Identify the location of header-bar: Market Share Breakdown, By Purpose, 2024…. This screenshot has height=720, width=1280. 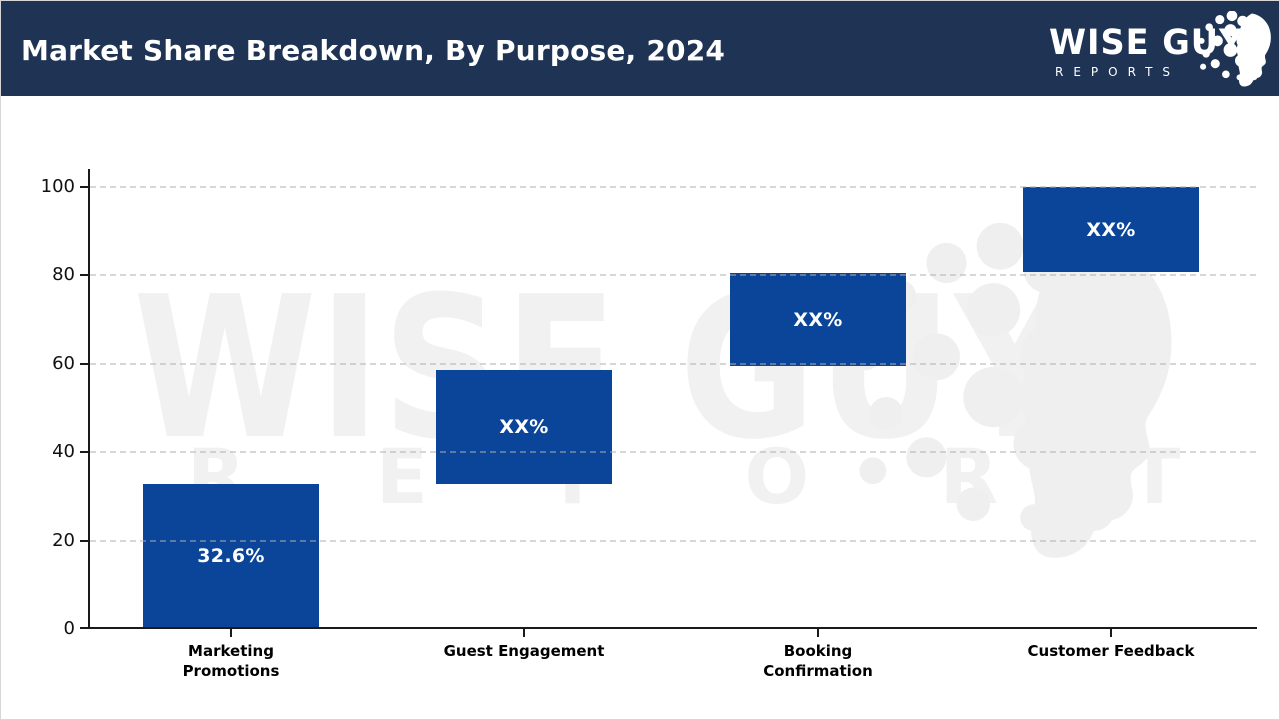
(640, 48).